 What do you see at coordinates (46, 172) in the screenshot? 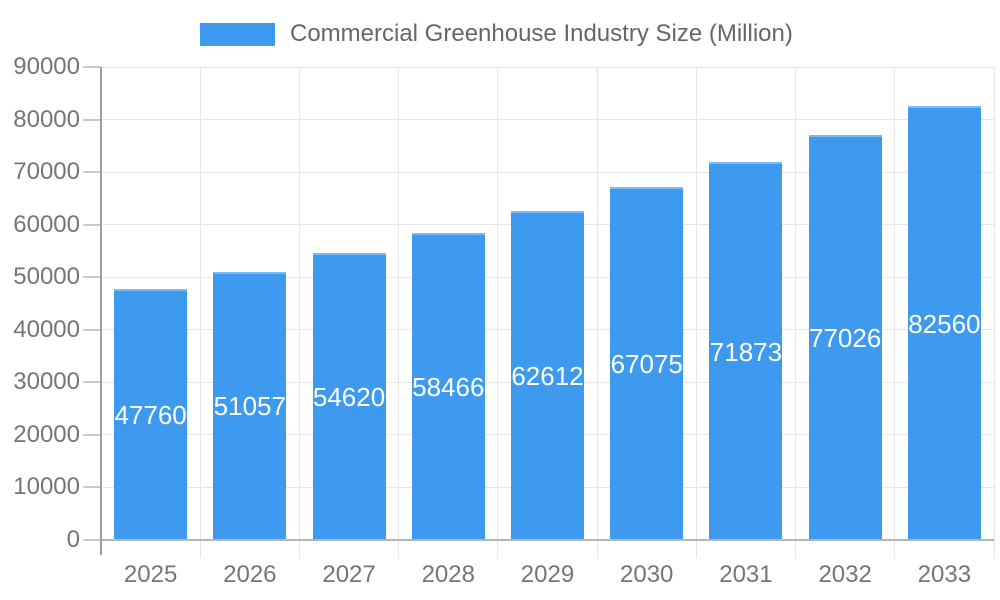
I see `y-tick-label: 70000` at bounding box center [46, 172].